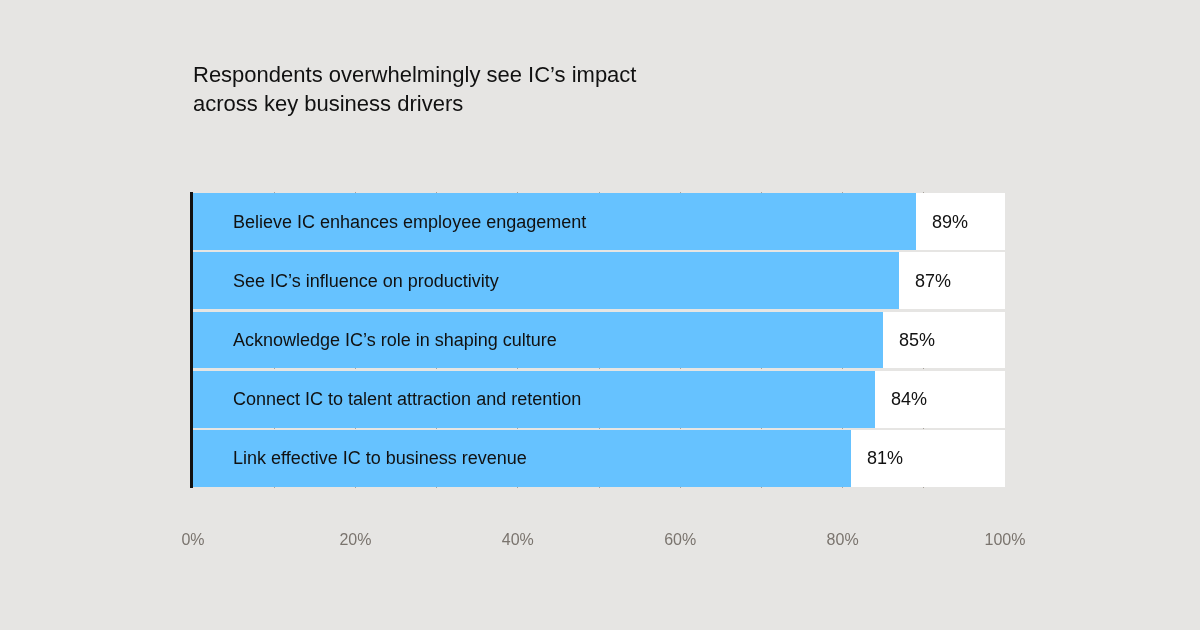  I want to click on data-label: 89%, so click(950, 222).